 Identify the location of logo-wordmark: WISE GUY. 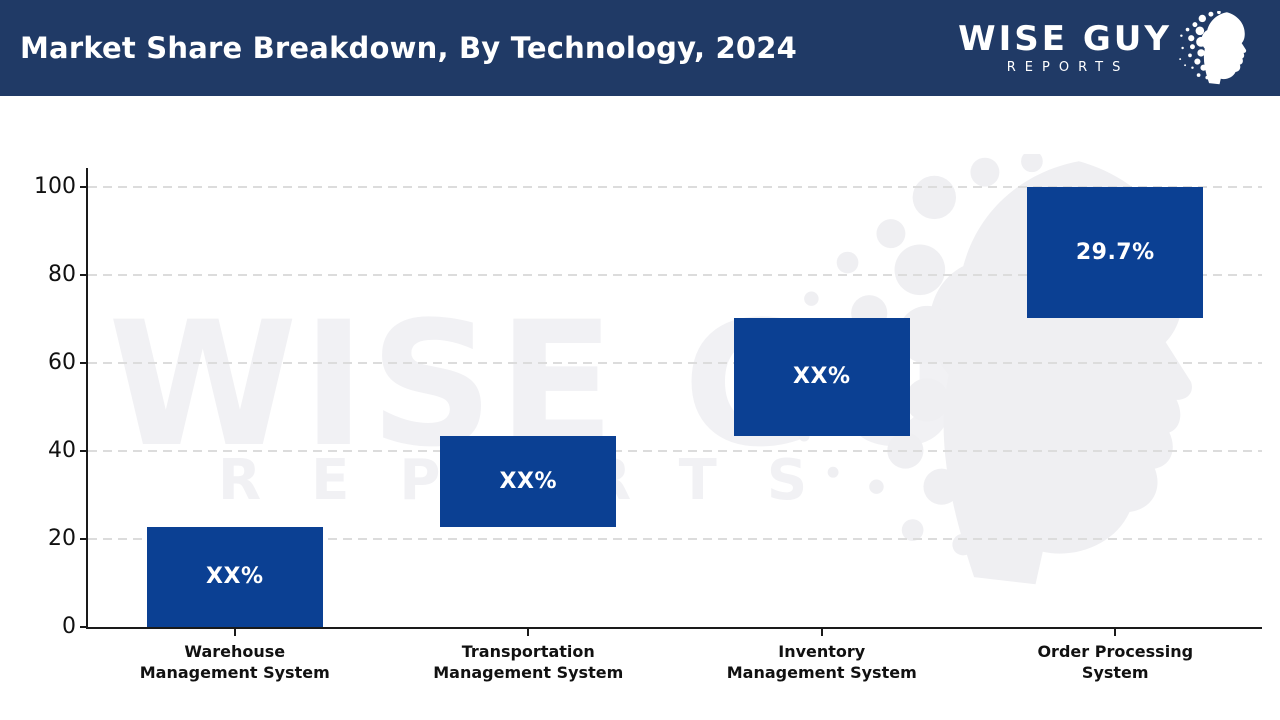
(1065, 38).